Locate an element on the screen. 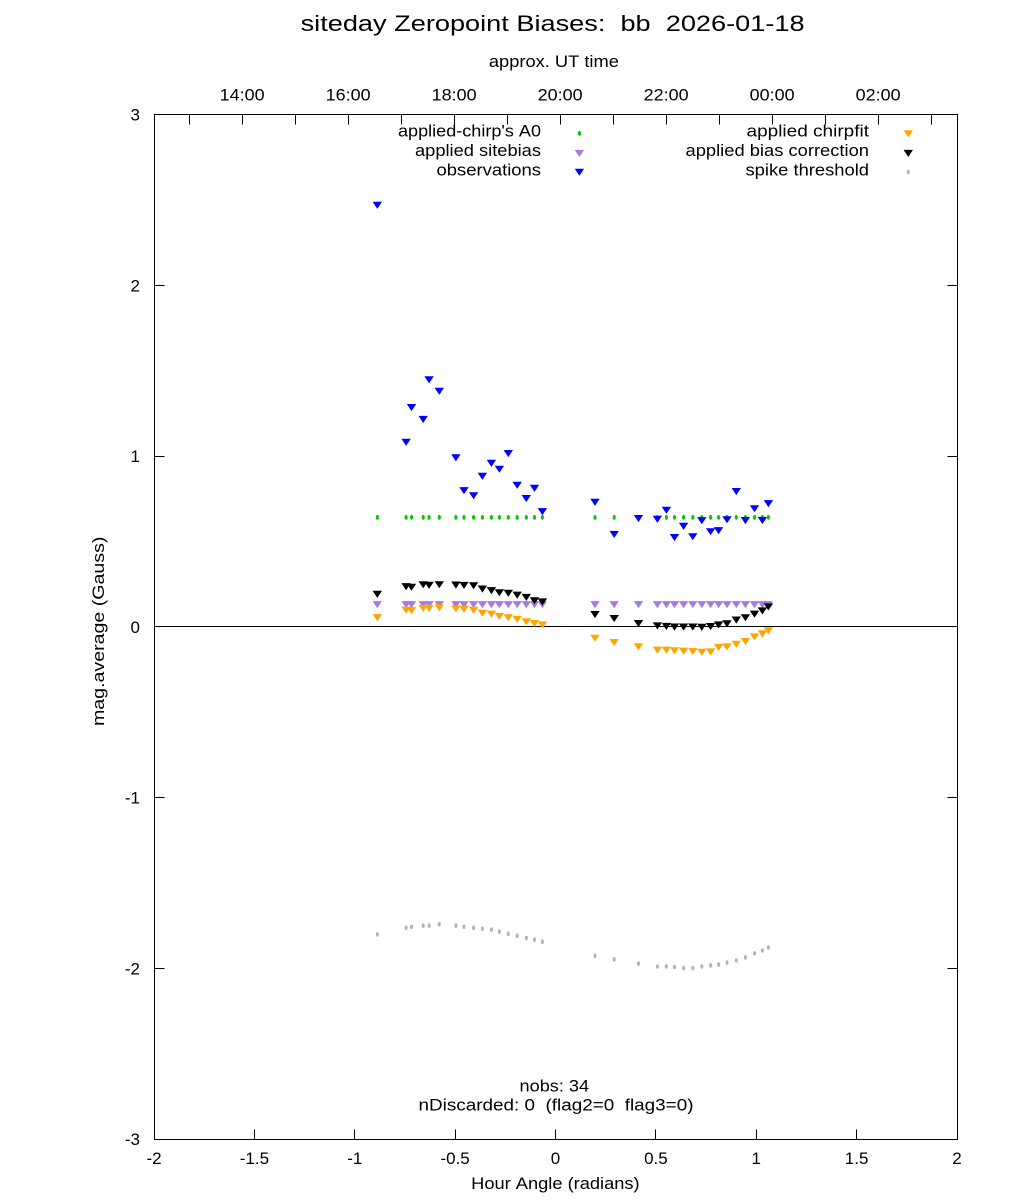 This screenshot has width=1024, height=1200. svg-text: -3 is located at coordinates (132, 1139).